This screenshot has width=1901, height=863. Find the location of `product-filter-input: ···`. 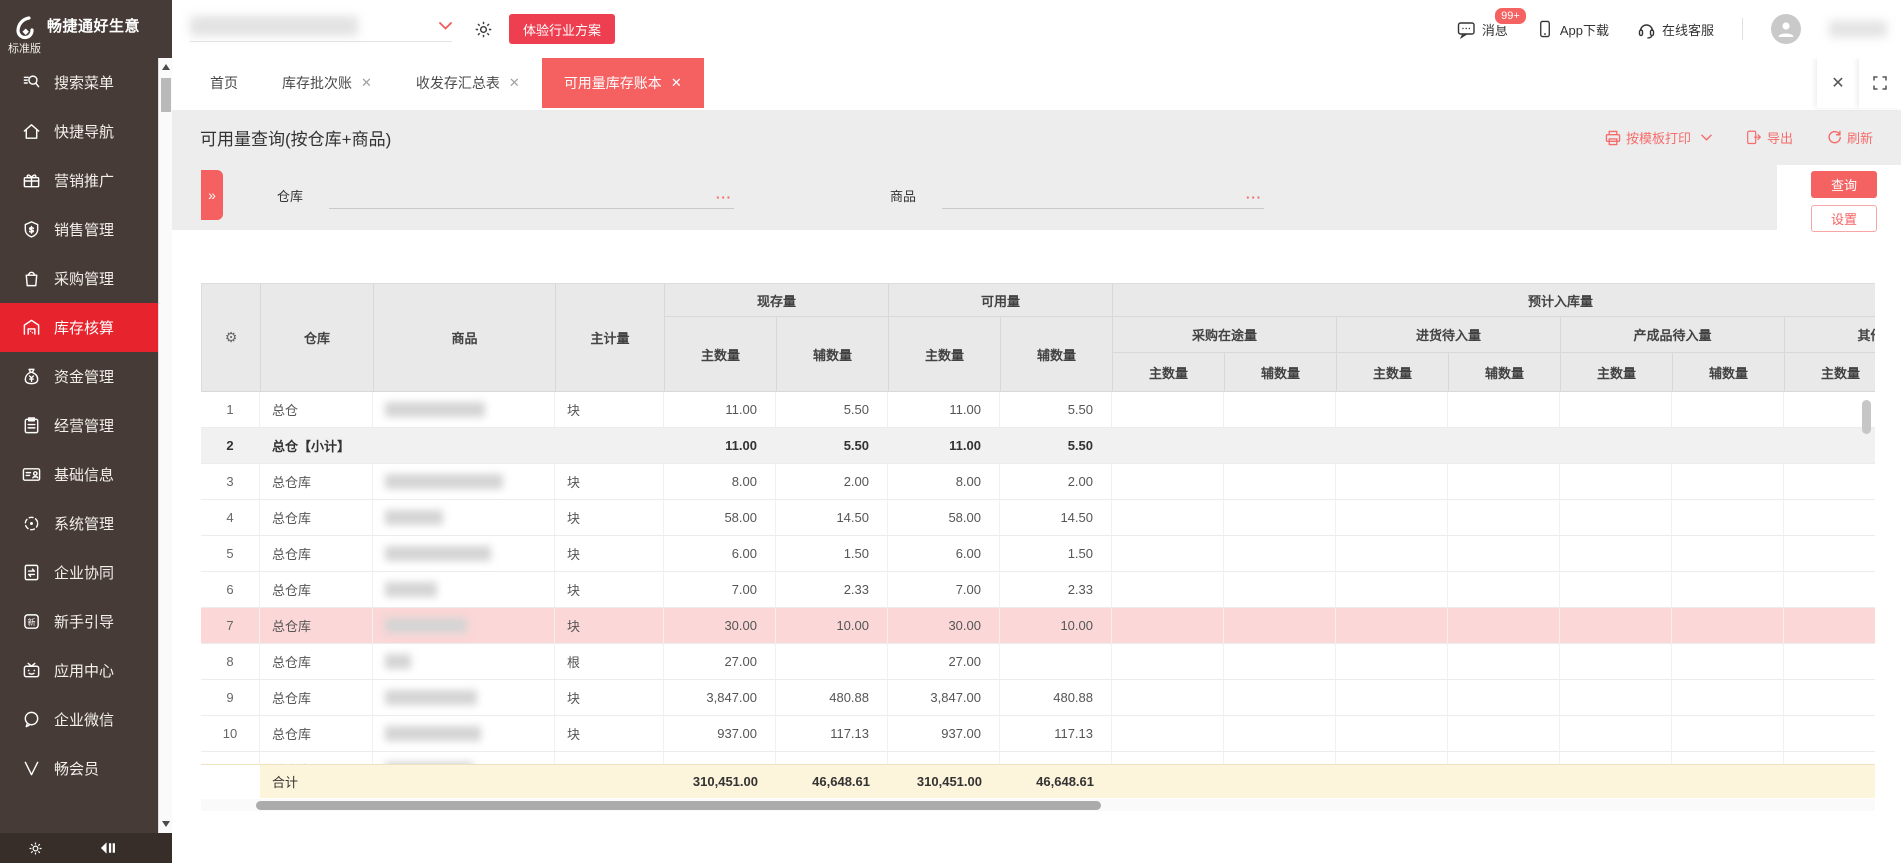

product-filter-input: ··· is located at coordinates (1103, 197).